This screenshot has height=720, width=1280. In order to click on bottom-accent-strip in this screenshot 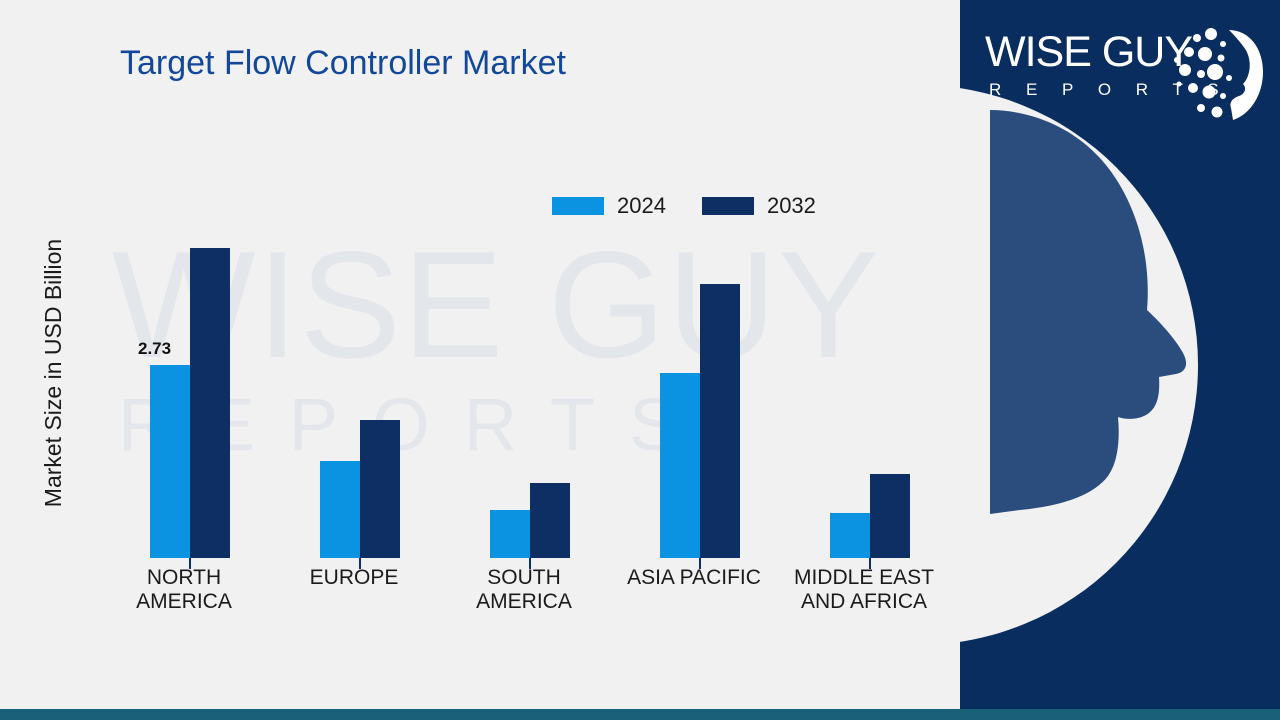, I will do `click(640, 714)`.